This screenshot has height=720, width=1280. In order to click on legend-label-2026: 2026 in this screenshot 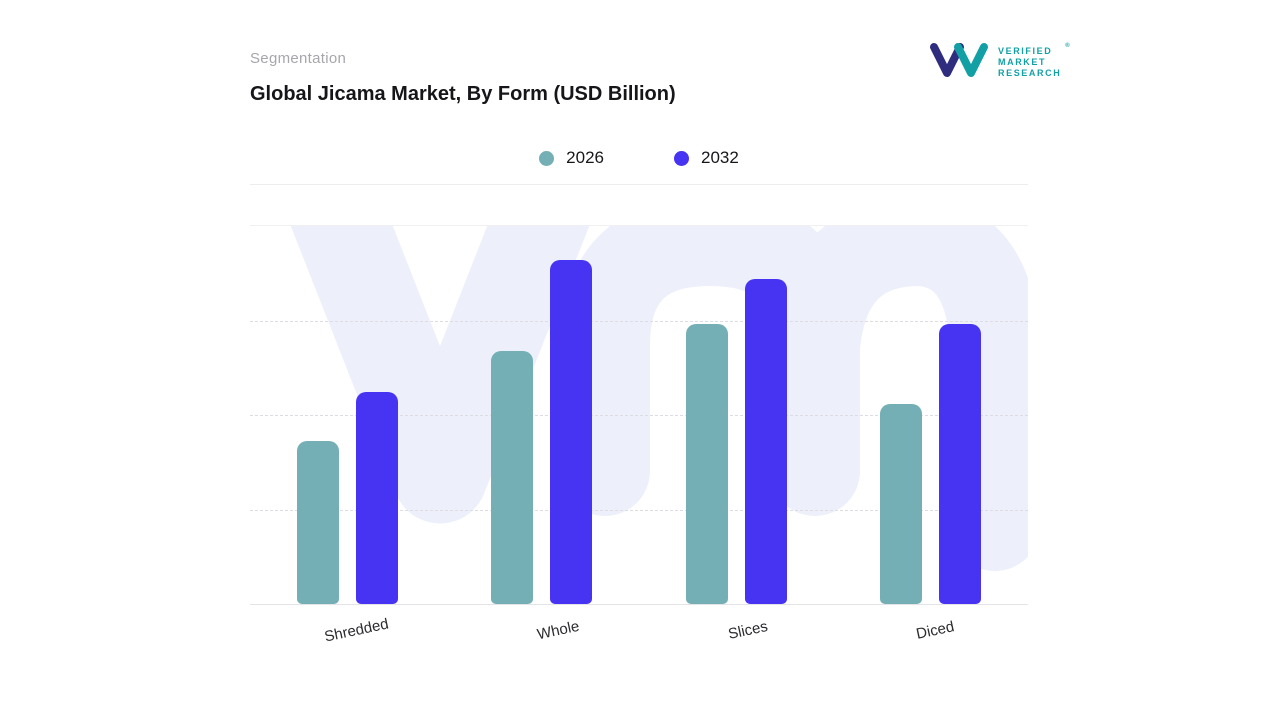, I will do `click(585, 157)`.